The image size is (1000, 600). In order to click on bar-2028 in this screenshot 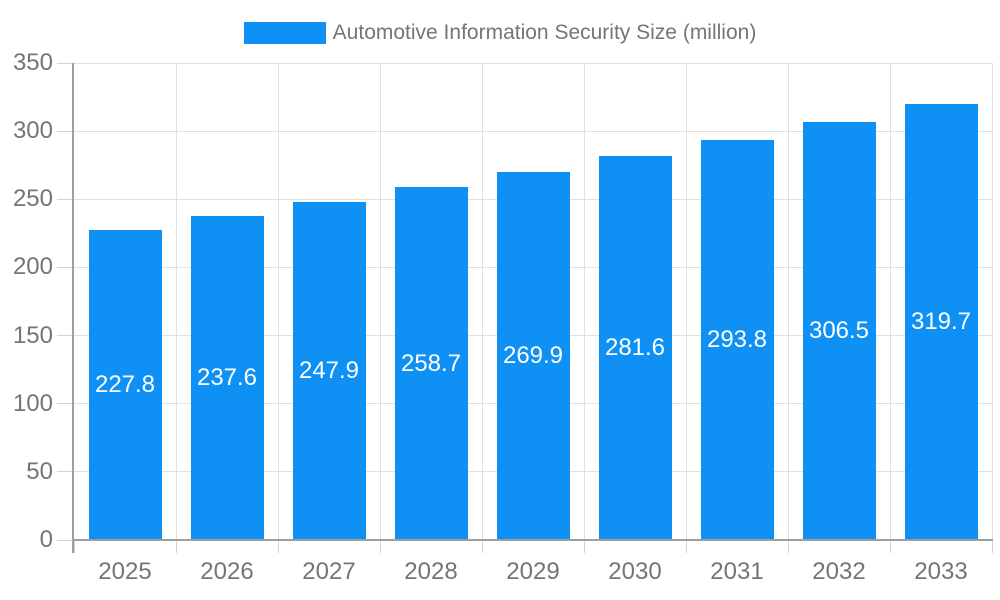, I will do `click(431, 363)`.